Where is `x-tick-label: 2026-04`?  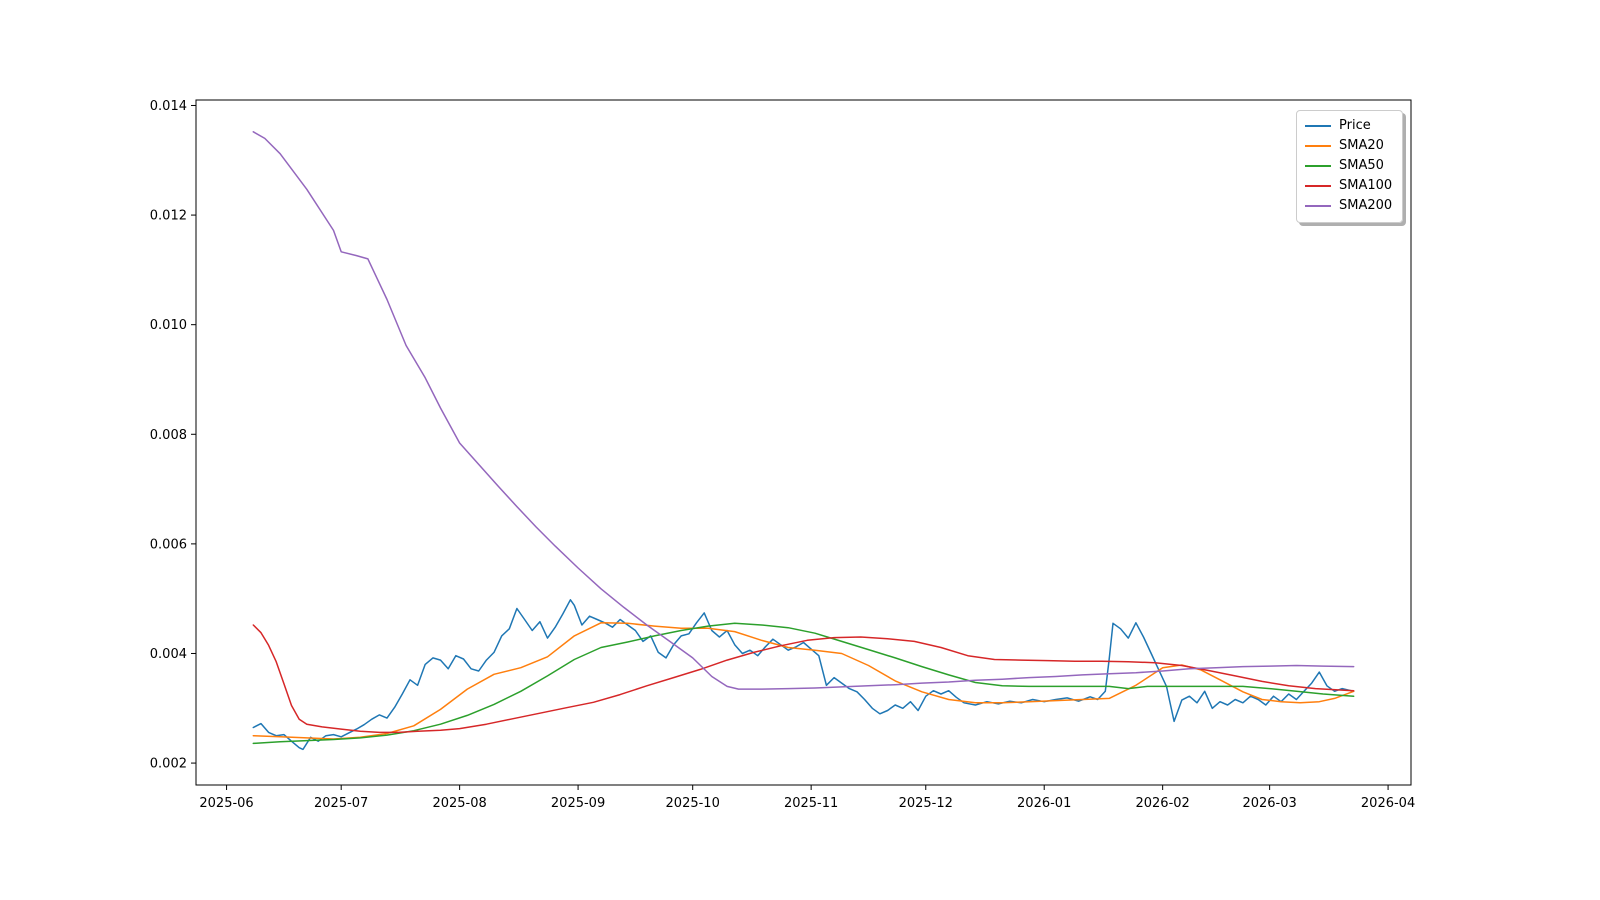 x-tick-label: 2026-04 is located at coordinates (1388, 803).